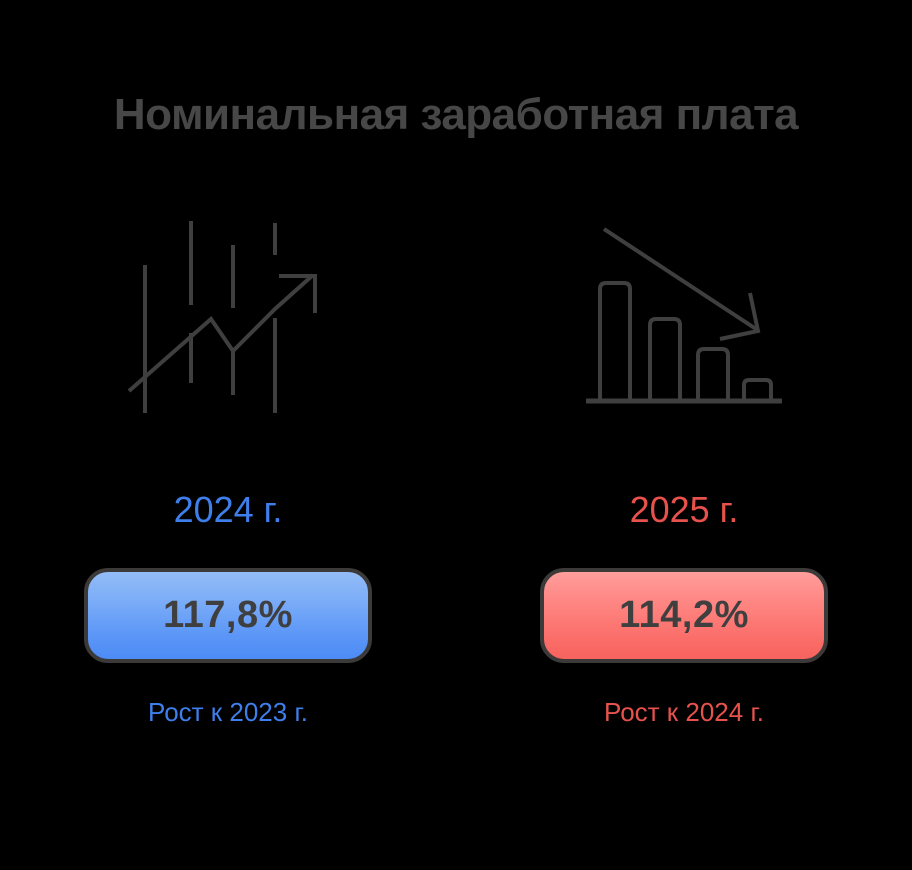  Describe the element at coordinates (456, 114) in the screenshot. I see `page-title: Номинальная заработная плата` at that location.